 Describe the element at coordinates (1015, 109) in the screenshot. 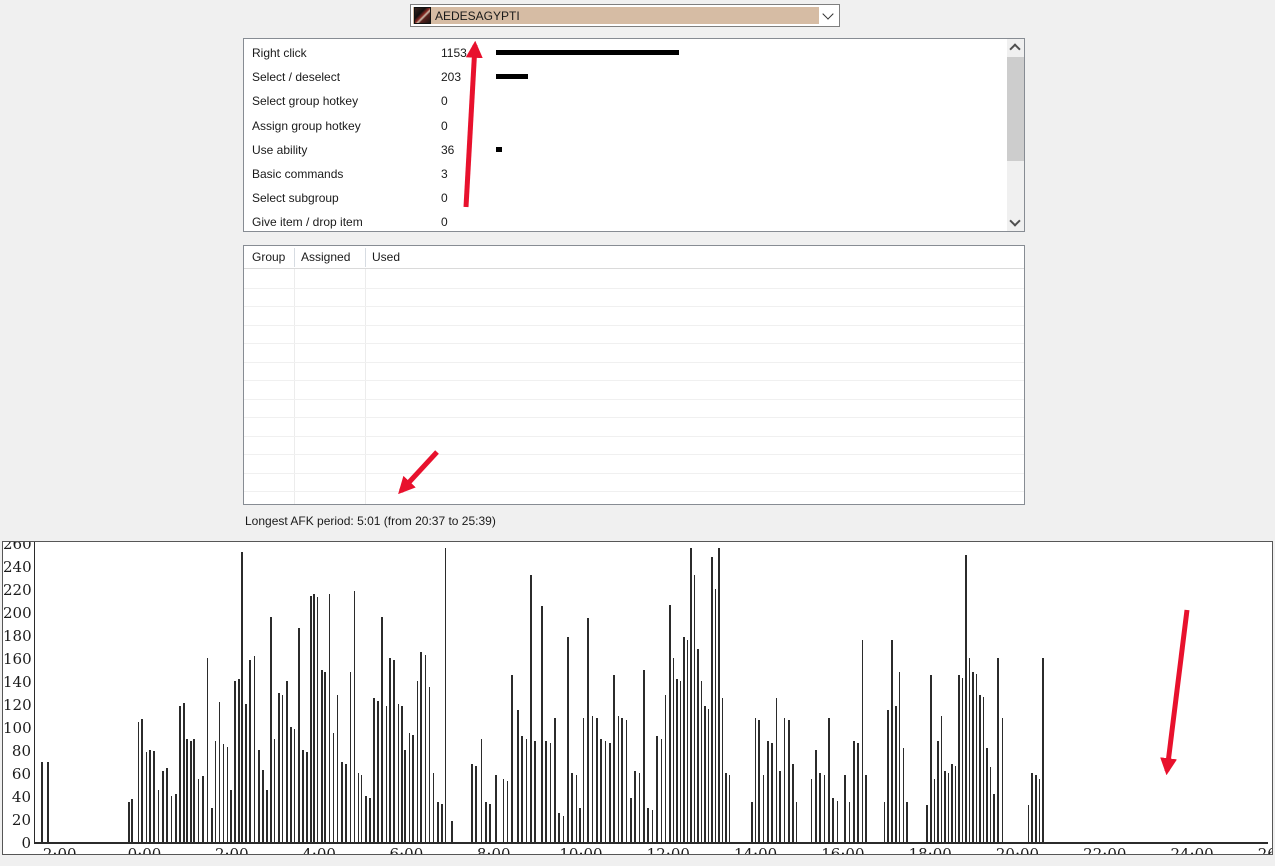

I see `scrollbar-thumb` at that location.